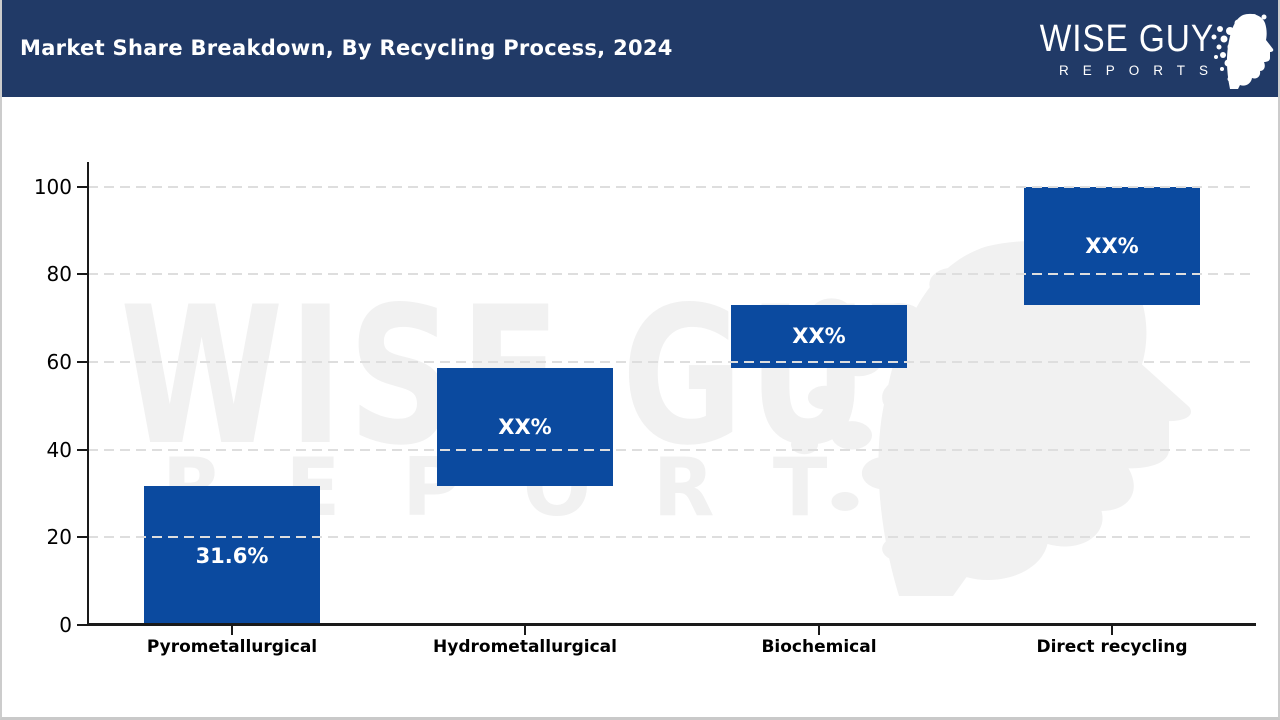 The width and height of the screenshot is (1280, 720). Describe the element at coordinates (59, 537) in the screenshot. I see `y-tick-label-20: 20` at that location.